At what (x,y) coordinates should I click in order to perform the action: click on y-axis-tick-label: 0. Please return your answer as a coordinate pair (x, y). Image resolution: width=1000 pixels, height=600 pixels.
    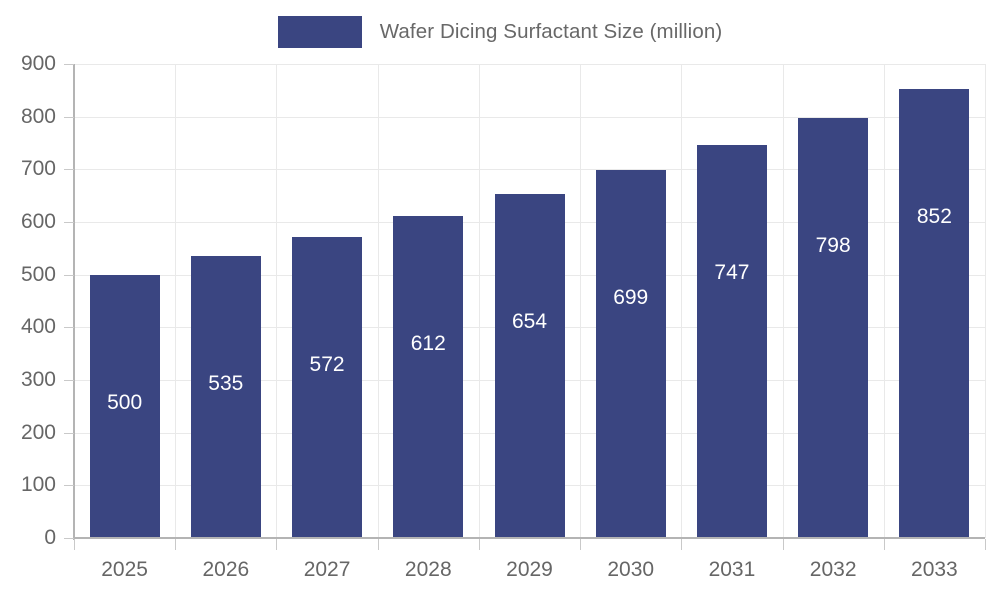
    Looking at the image, I should click on (50, 537).